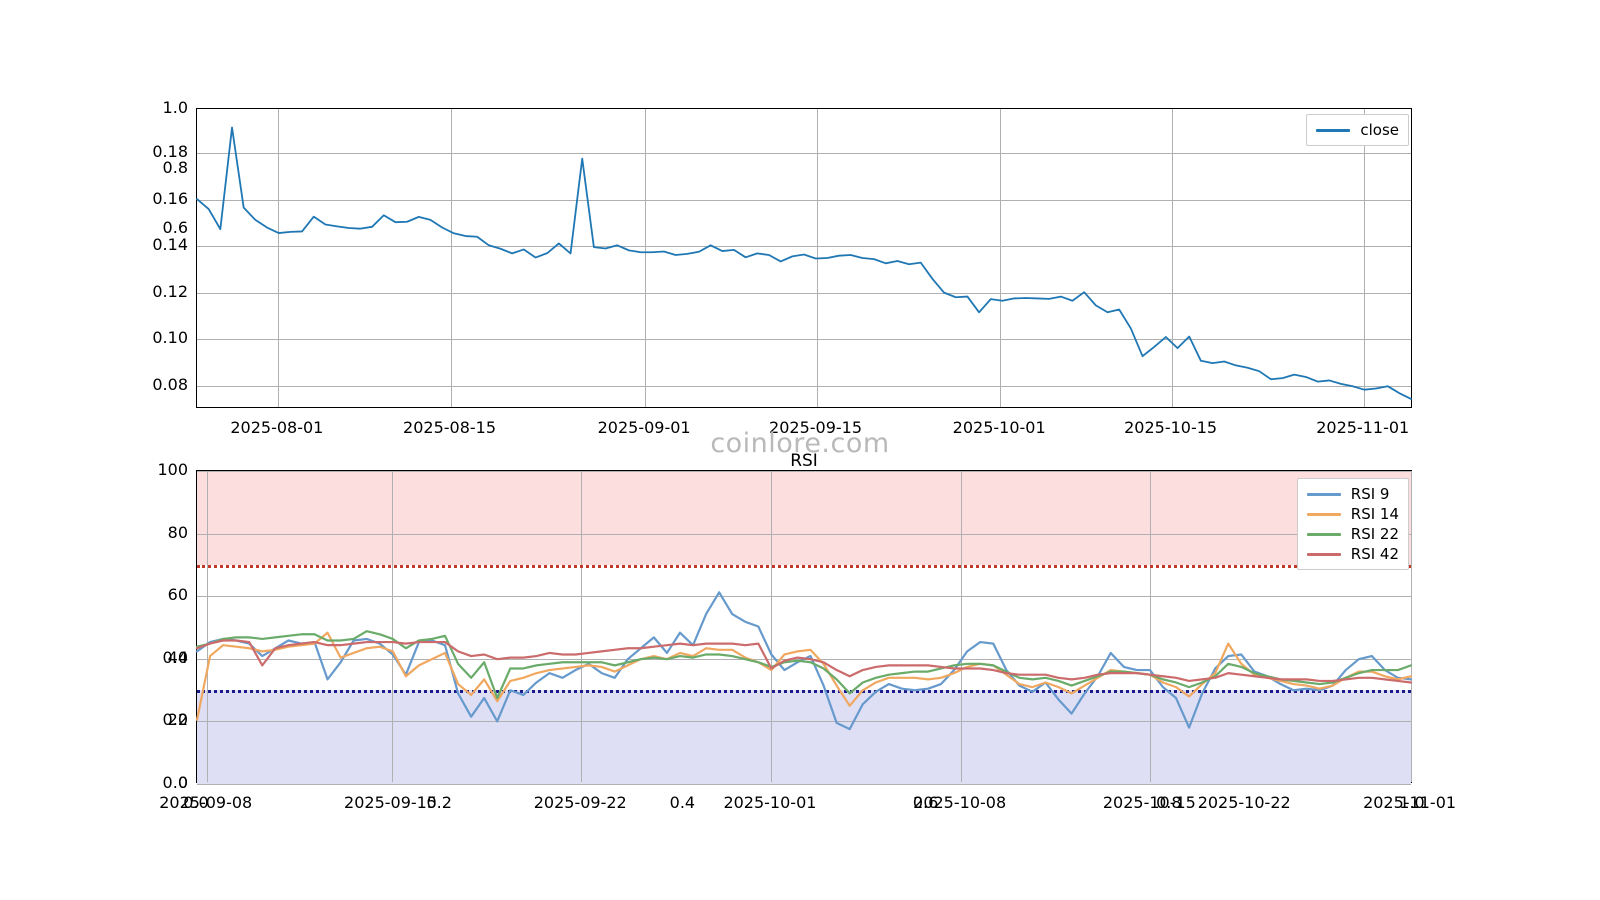  Describe the element at coordinates (682, 802) in the screenshot. I see `rsi-x-overlay-tick-label: 0.4` at that location.